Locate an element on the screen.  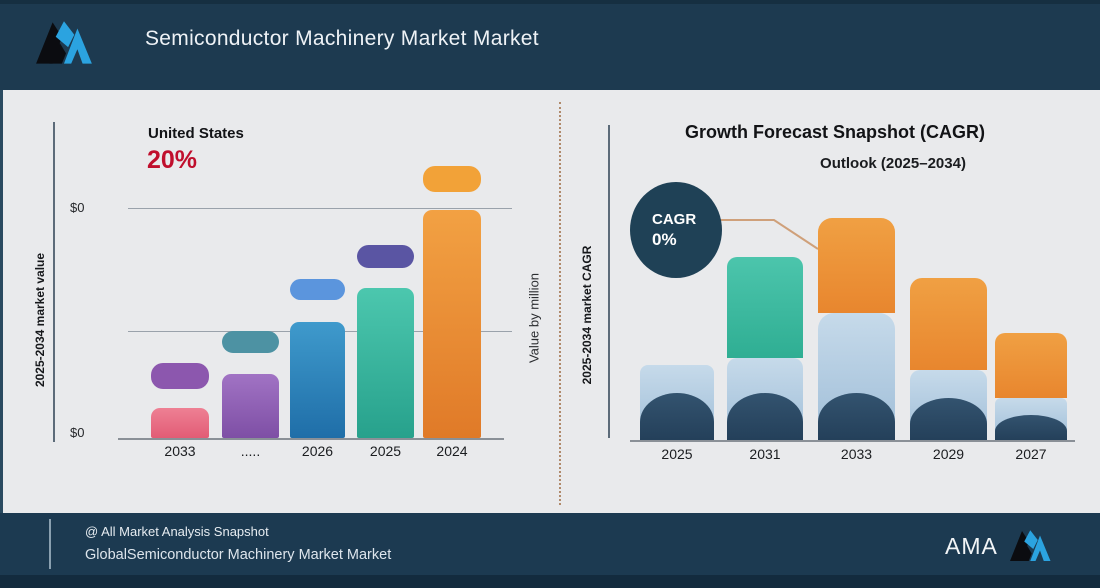
right-bar-2029-orange is located at coordinates (948, 324).